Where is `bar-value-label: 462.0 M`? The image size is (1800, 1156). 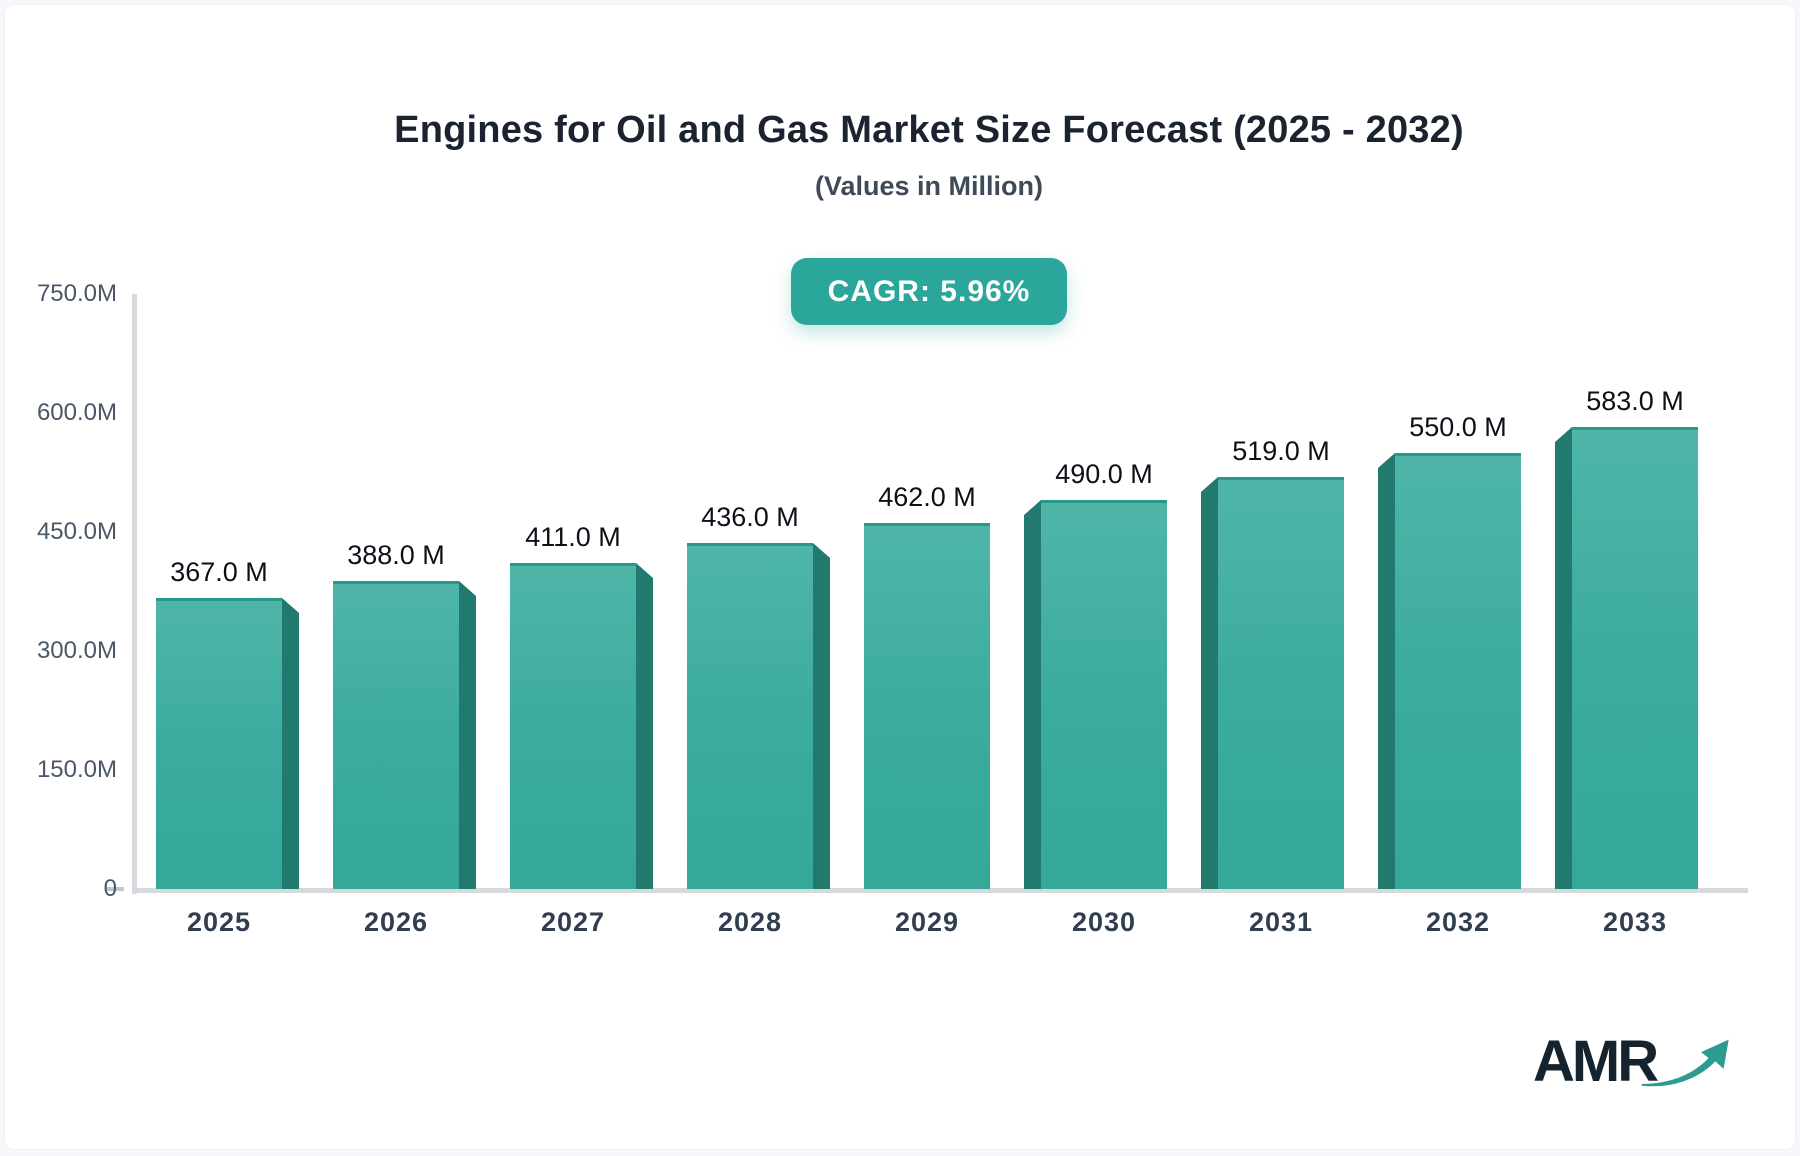 bar-value-label: 462.0 M is located at coordinates (927, 497).